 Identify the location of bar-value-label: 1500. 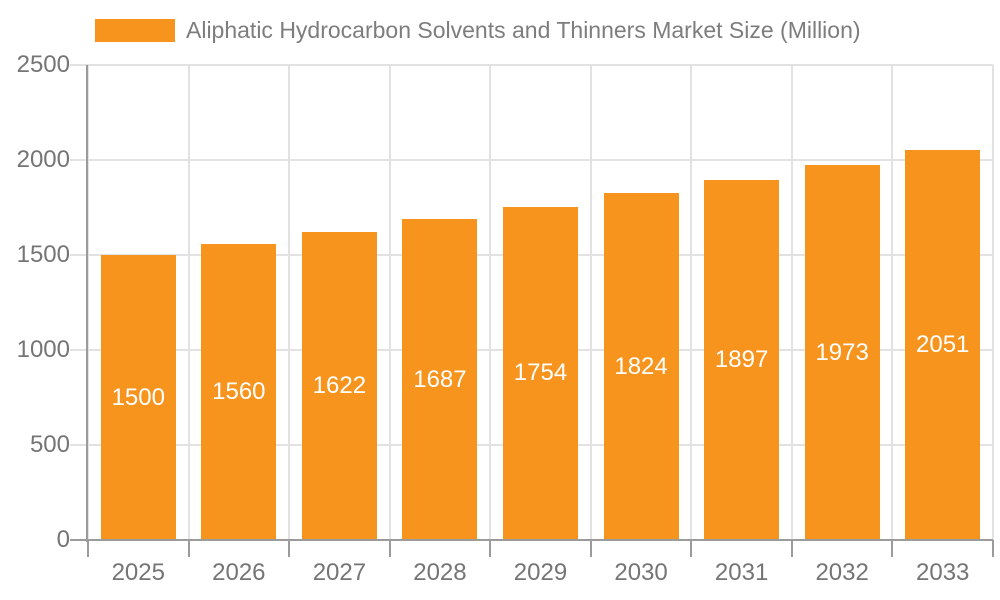
(138, 397).